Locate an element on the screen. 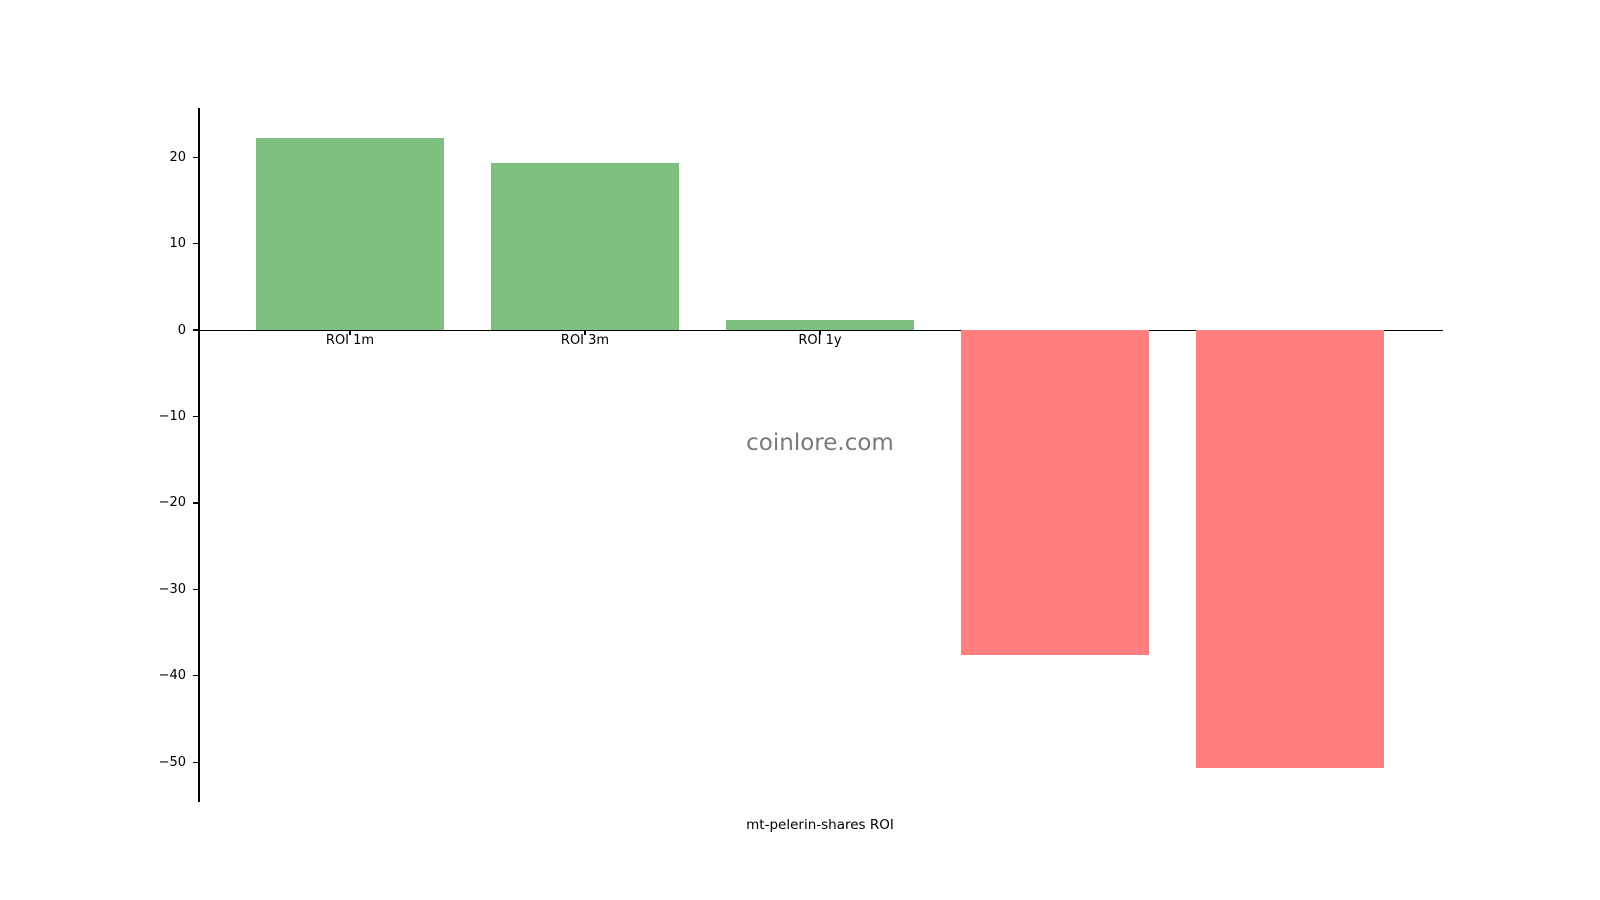  chart-title: mt-pelerin-shares ROI is located at coordinates (820, 825).